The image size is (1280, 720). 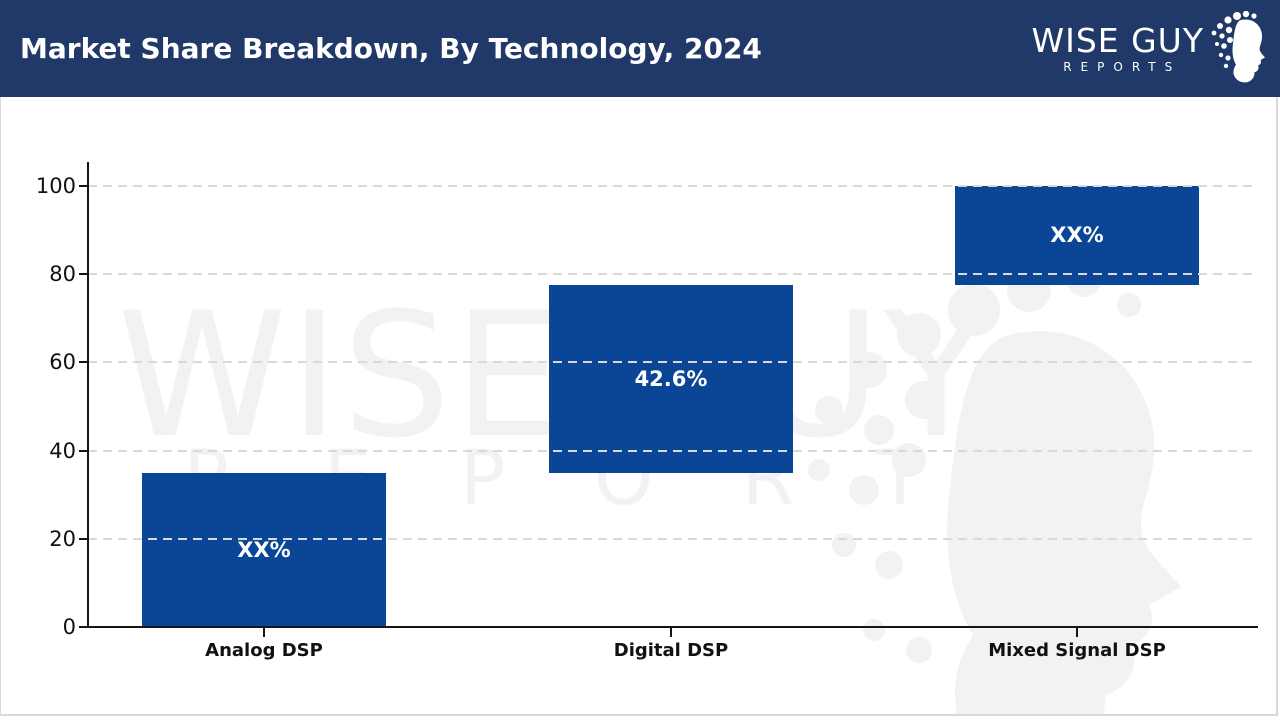 What do you see at coordinates (88, 395) in the screenshot?
I see `y-axis-spine` at bounding box center [88, 395].